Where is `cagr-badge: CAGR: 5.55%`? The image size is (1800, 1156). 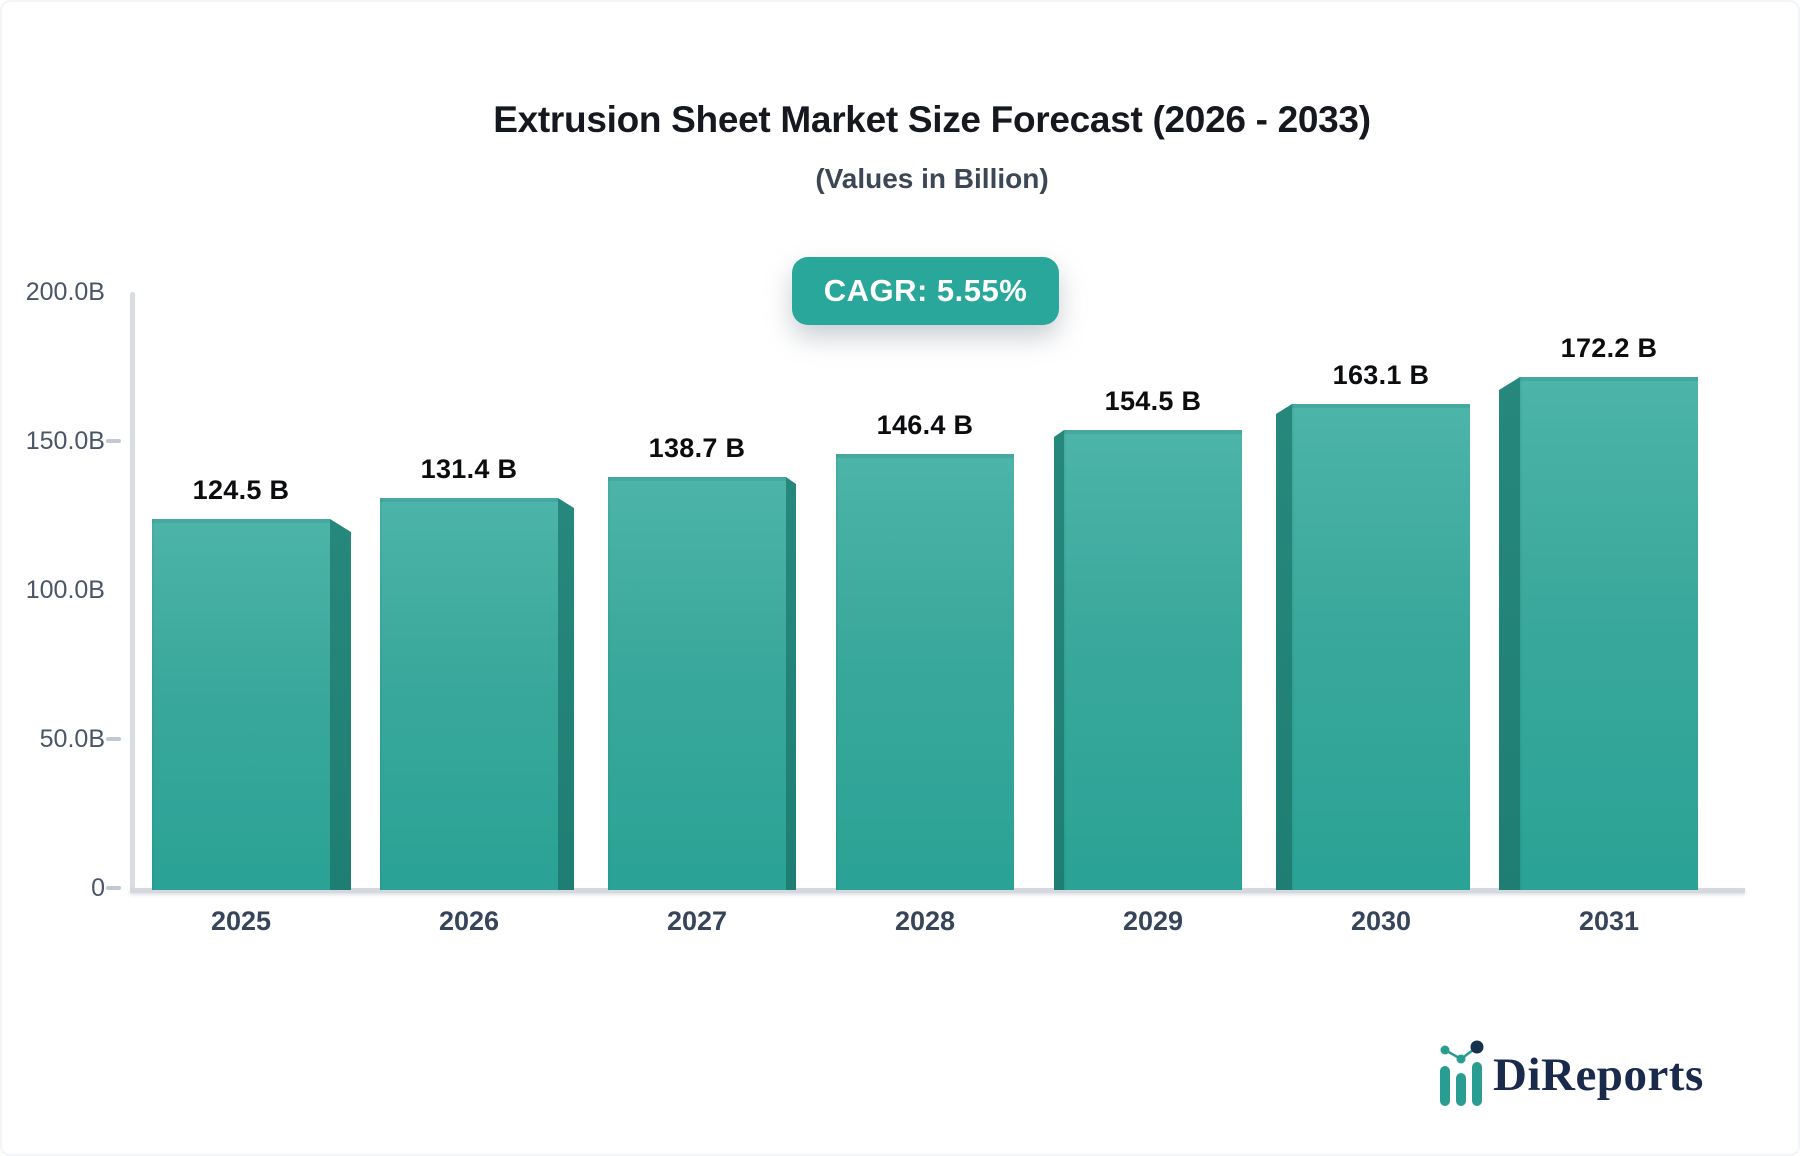 cagr-badge: CAGR: 5.55% is located at coordinates (925, 291).